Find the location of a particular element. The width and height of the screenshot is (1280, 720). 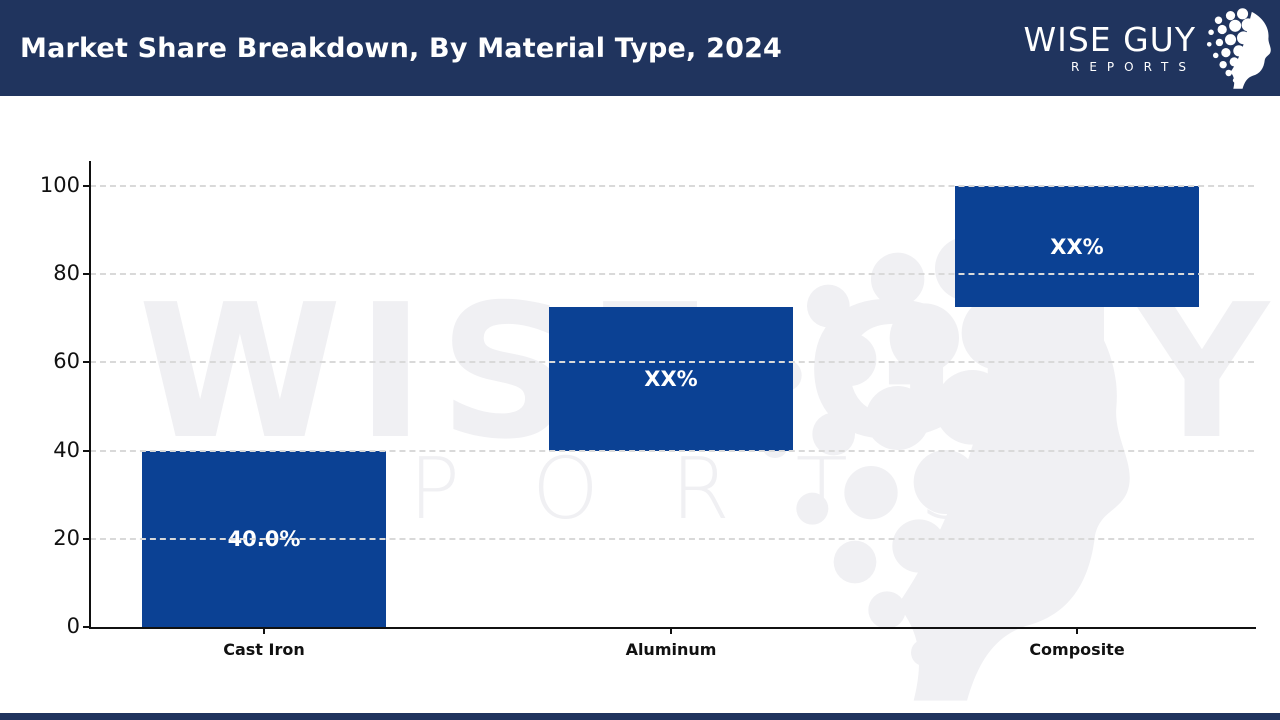

bar-aluminum: XX% is located at coordinates (671, 379).